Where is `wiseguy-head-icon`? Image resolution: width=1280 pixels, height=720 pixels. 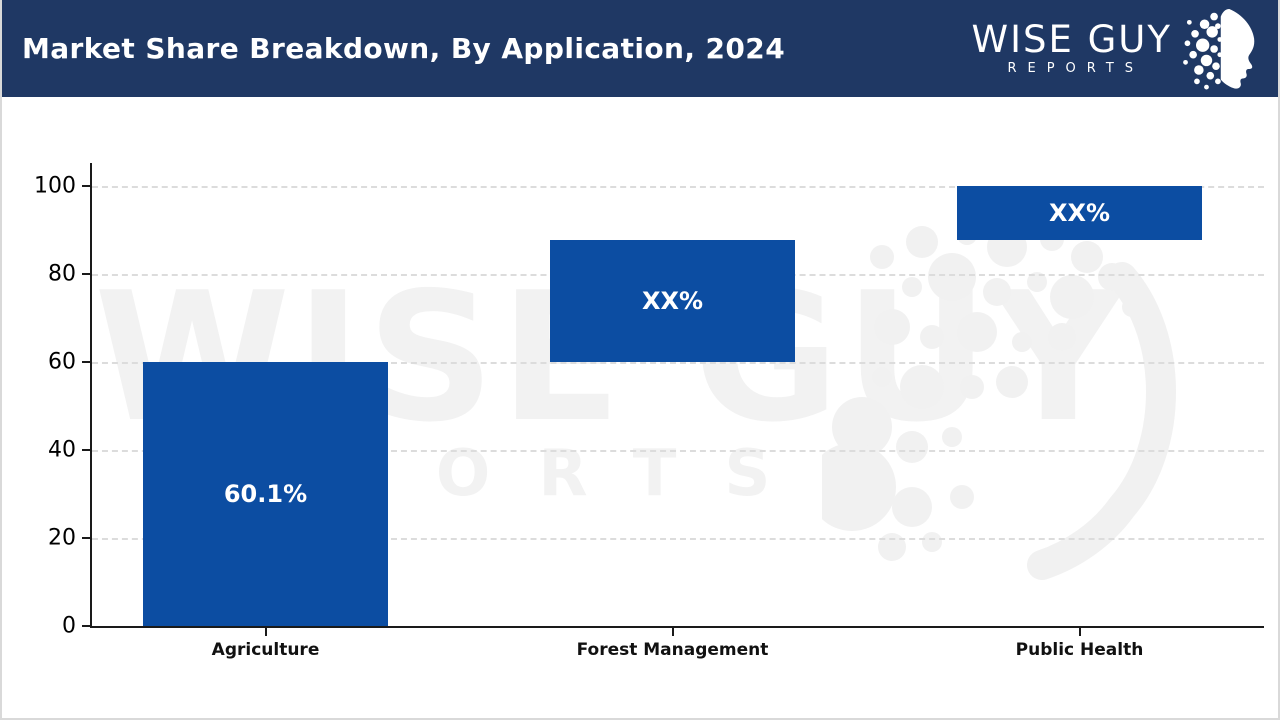
wiseguy-head-icon is located at coordinates (1219, 48).